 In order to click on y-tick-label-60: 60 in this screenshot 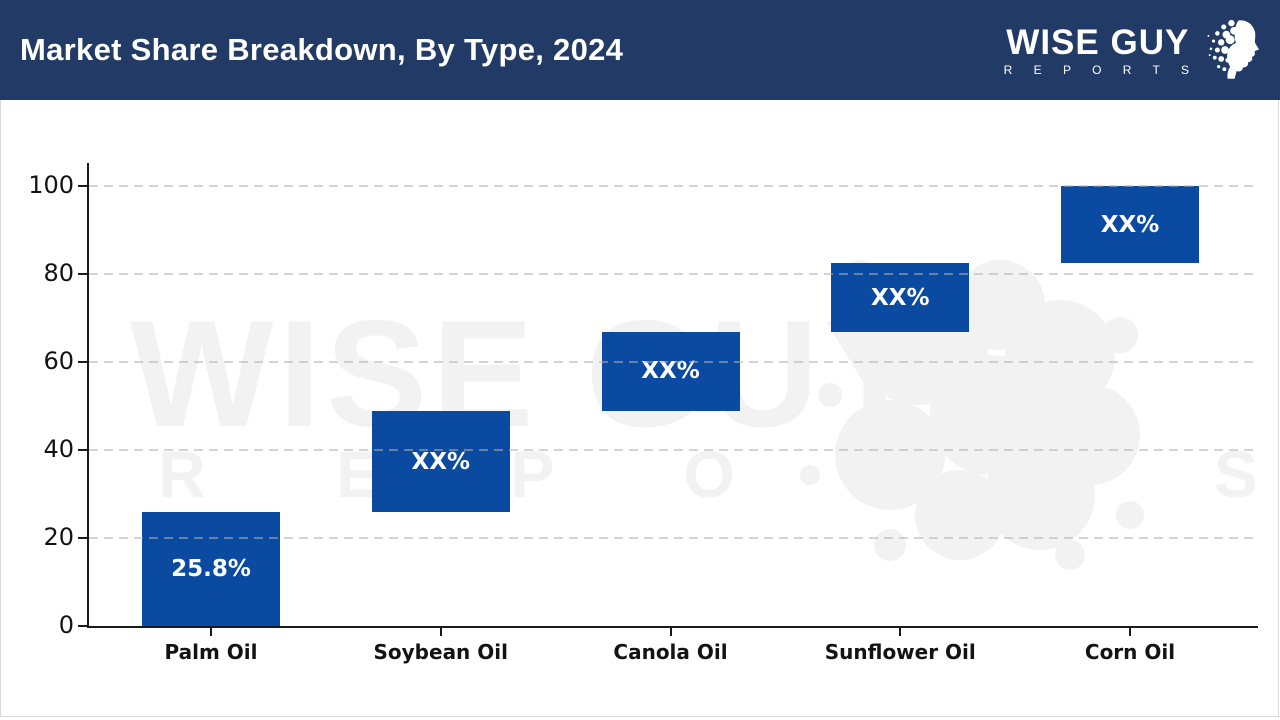, I will do `click(58, 360)`.